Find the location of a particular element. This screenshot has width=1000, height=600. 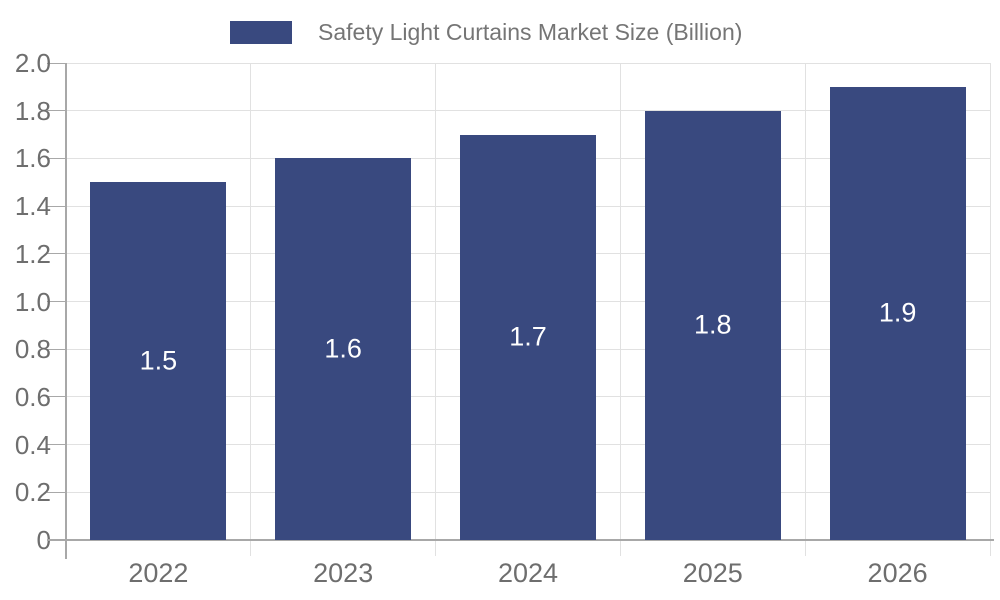

bar-value-label: 1.5 is located at coordinates (158, 360).